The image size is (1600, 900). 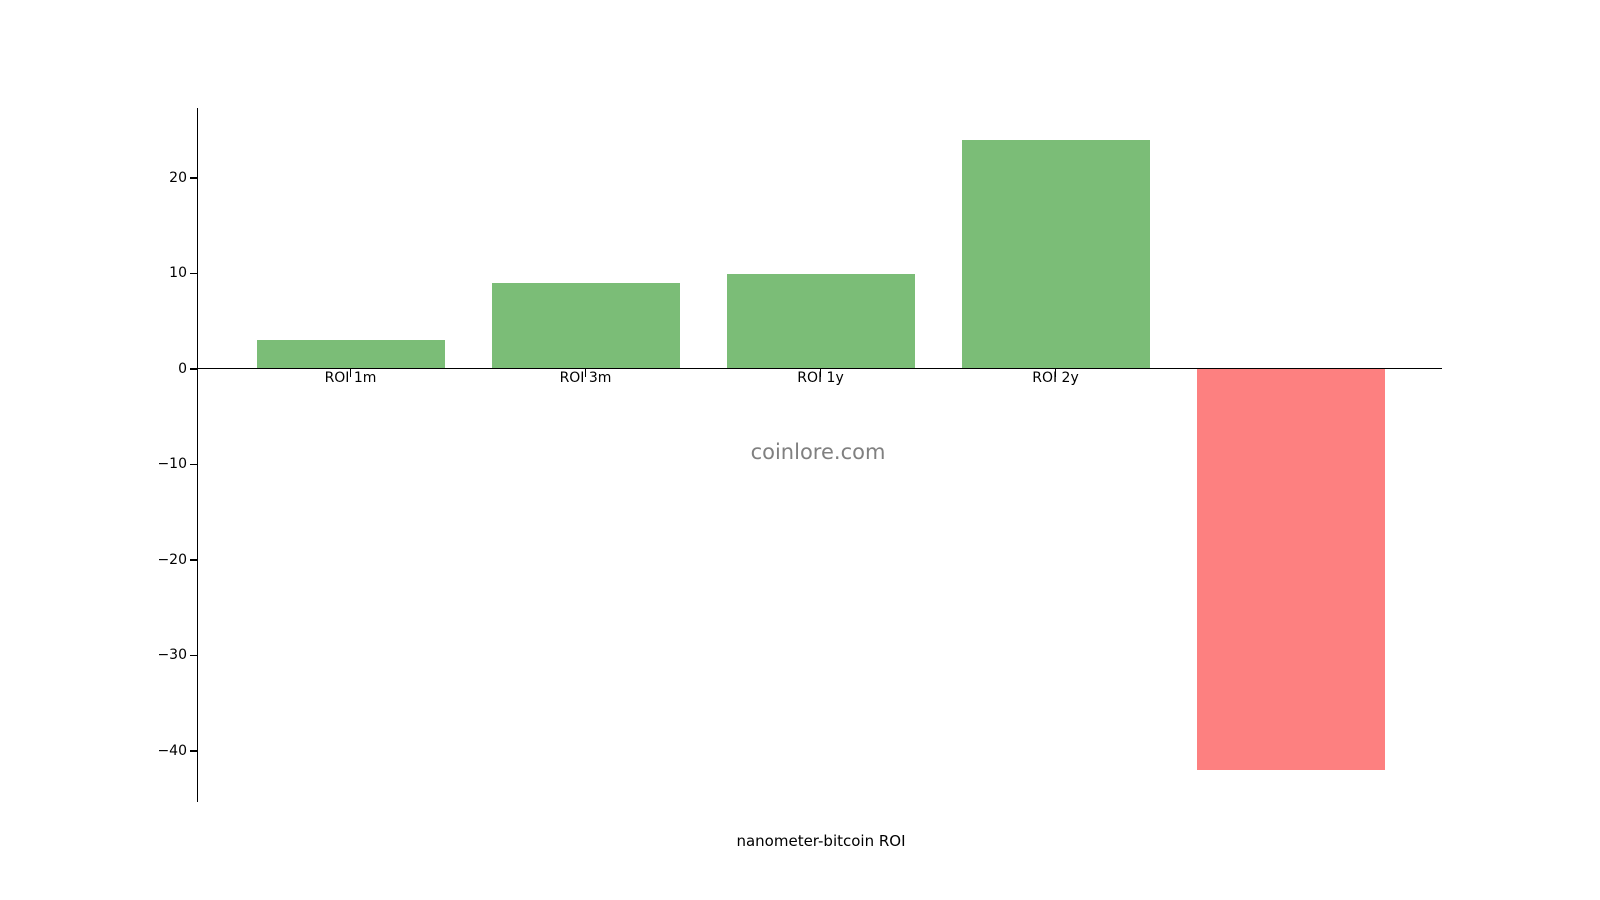 I want to click on bar-roi-1y, so click(x=820, y=321).